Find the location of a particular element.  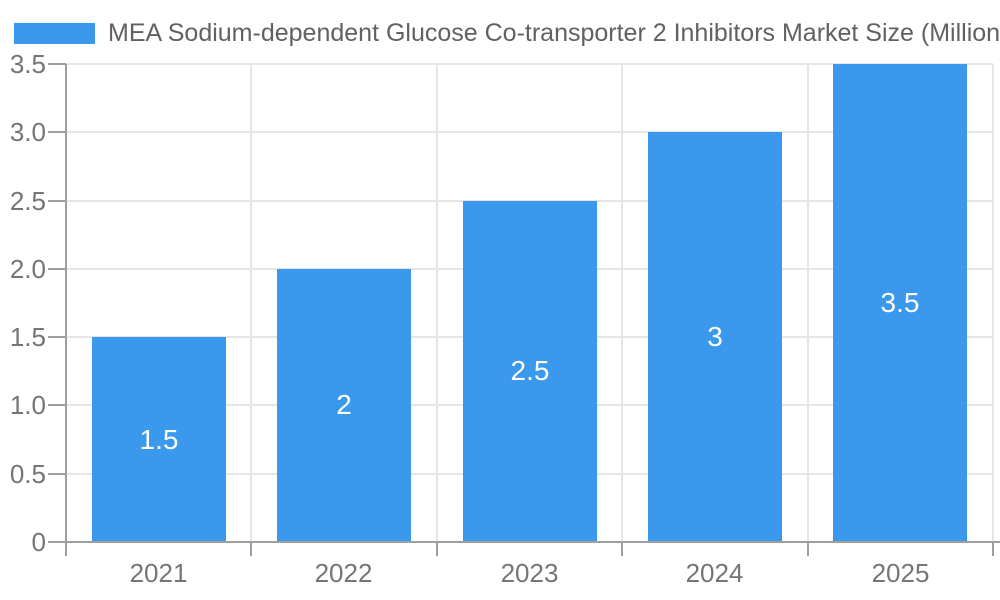

y-tick-label: 0 is located at coordinates (38, 542).